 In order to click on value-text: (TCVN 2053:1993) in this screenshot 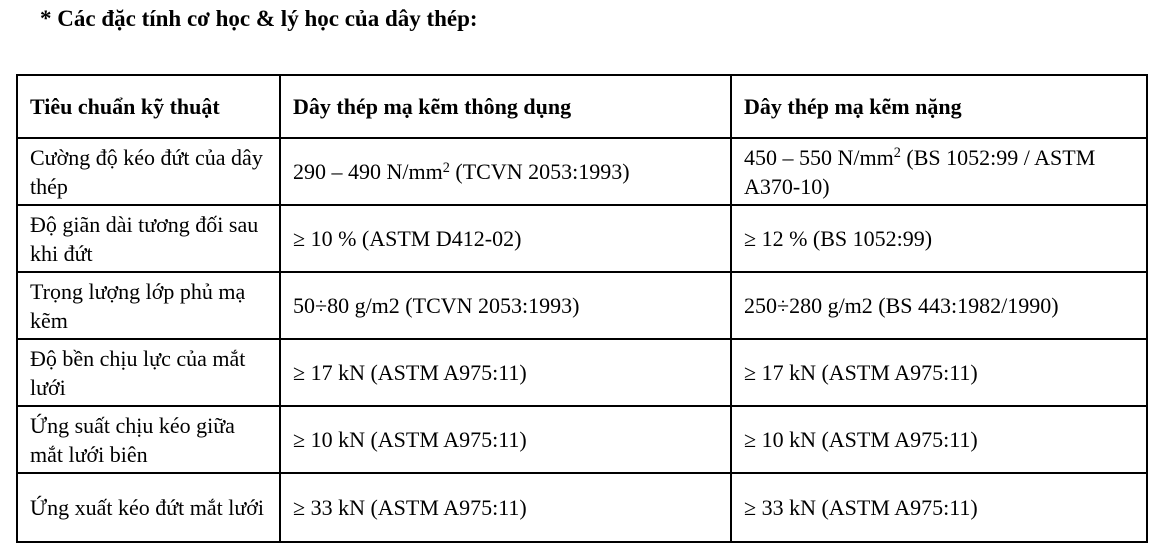, I will do `click(539, 171)`.